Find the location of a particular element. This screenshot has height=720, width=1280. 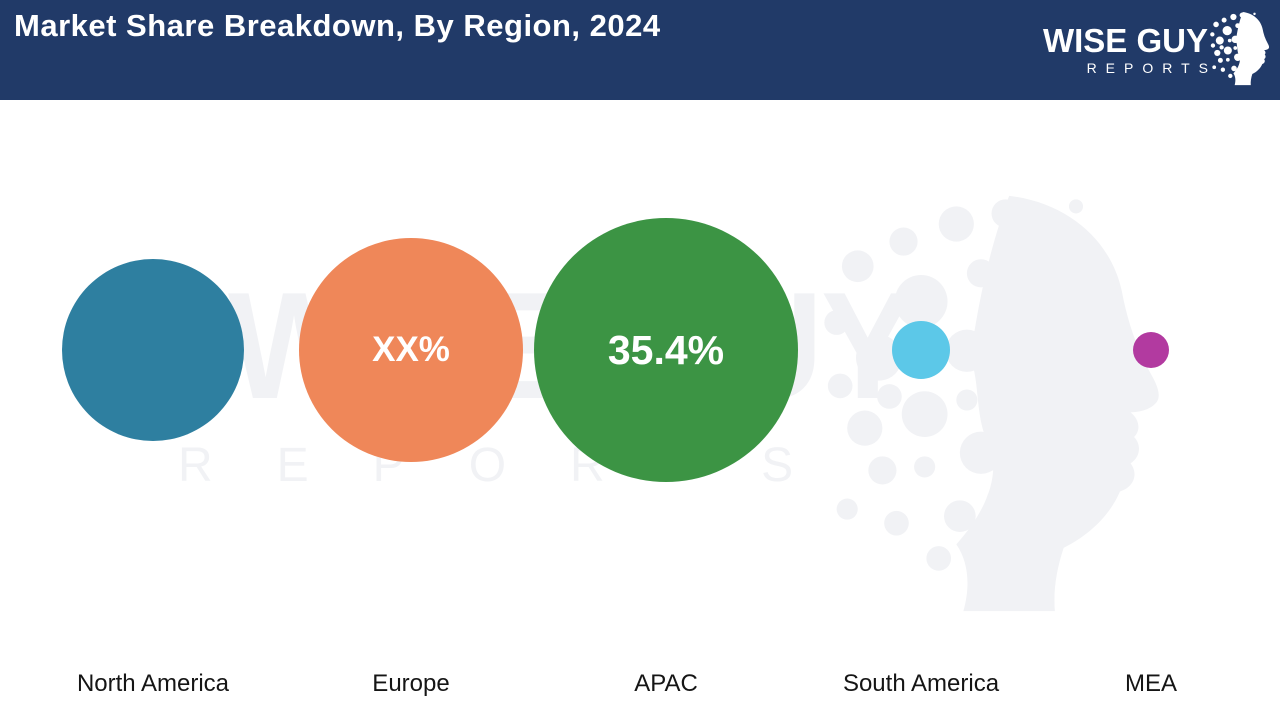

bubble-value-apac: 35.4% is located at coordinates (666, 349).